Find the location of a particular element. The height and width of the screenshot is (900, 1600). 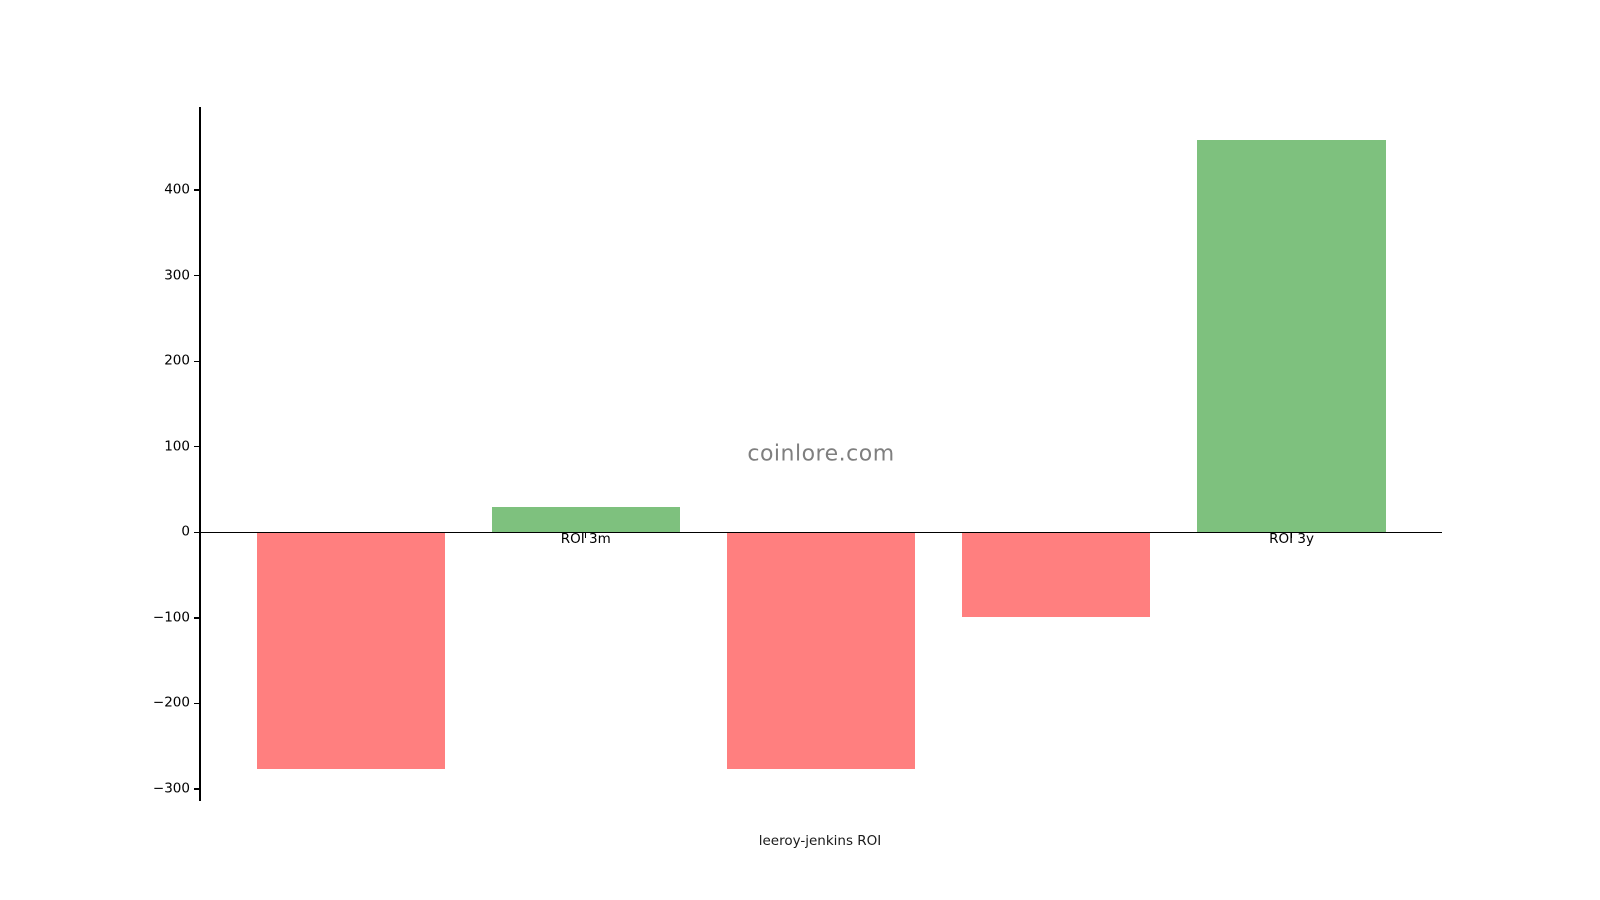

x-tick-label-roi-3y: ROI 3y is located at coordinates (1291, 538).